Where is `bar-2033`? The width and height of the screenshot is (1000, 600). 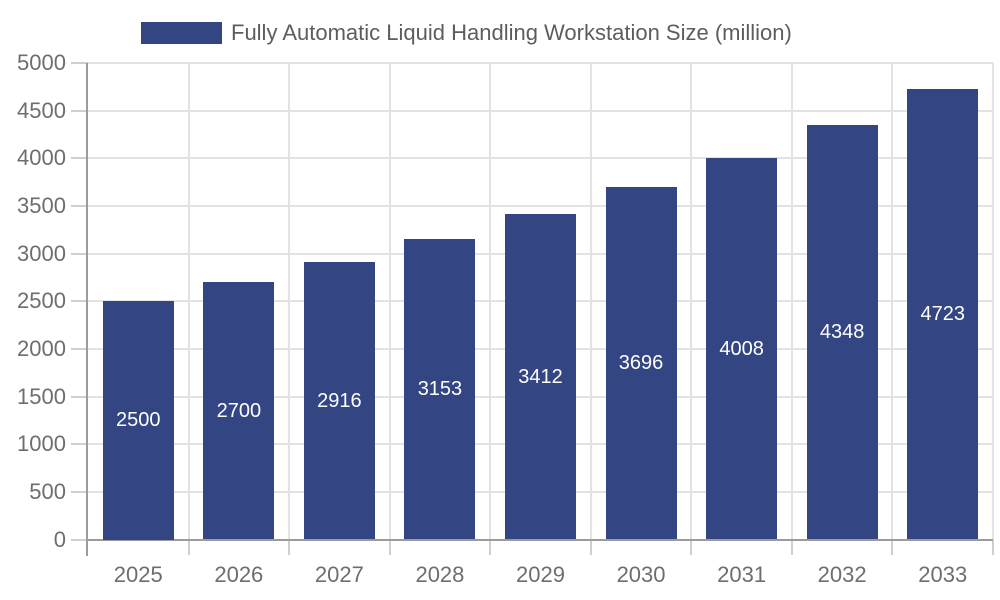
bar-2033 is located at coordinates (943, 314).